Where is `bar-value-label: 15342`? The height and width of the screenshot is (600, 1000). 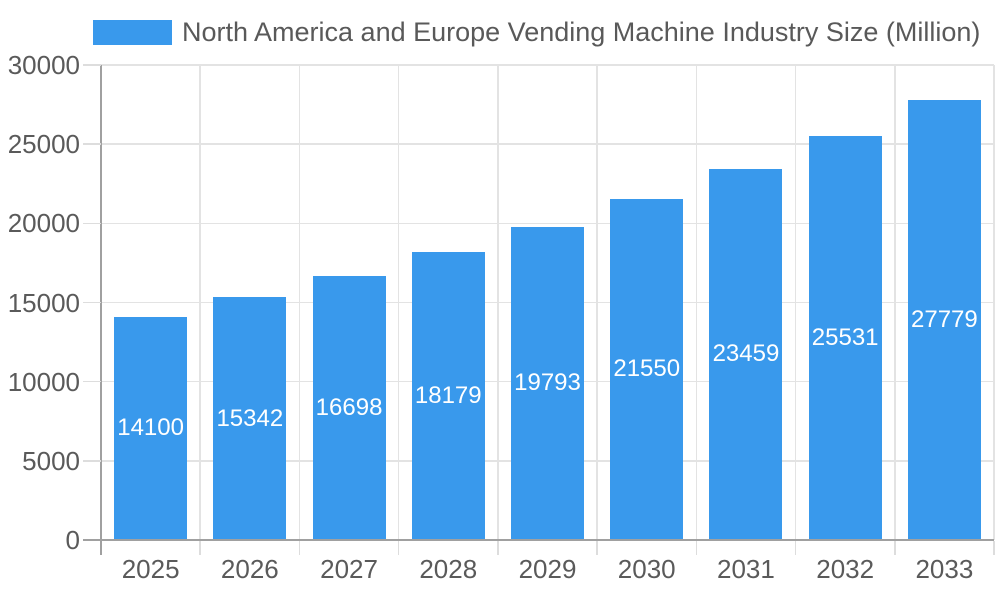 bar-value-label: 15342 is located at coordinates (250, 418).